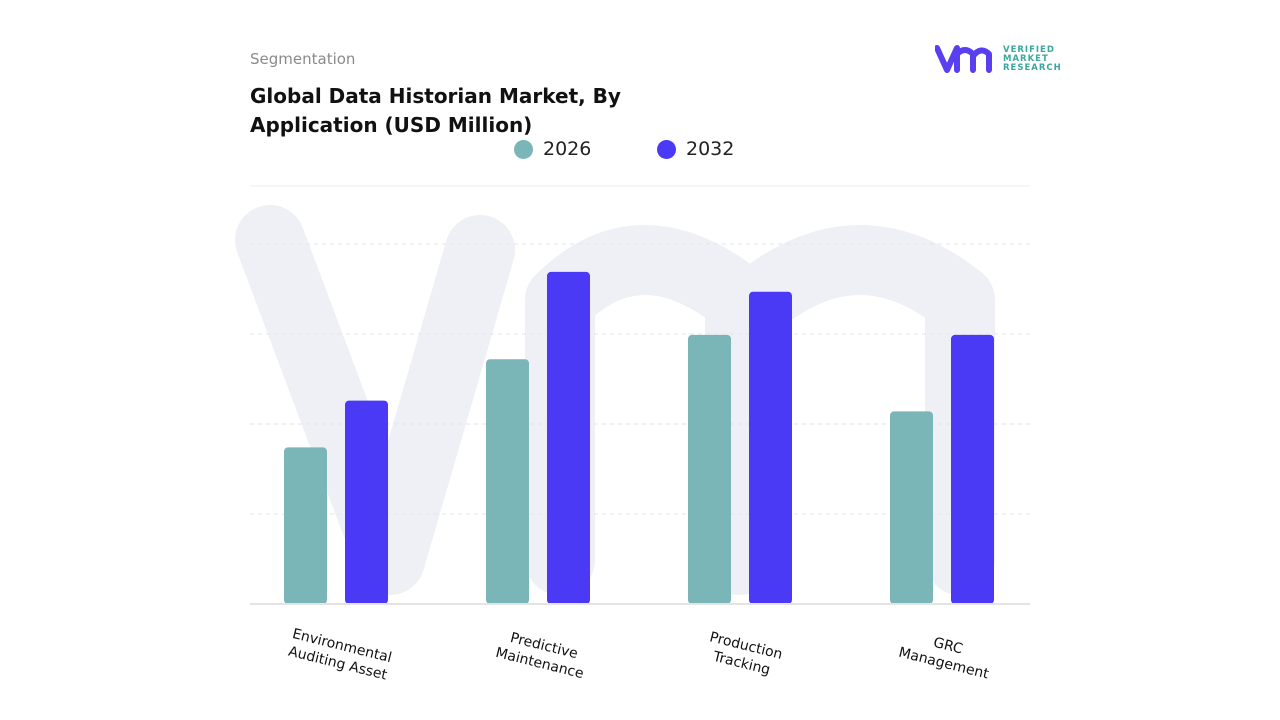  What do you see at coordinates (339, 655) in the screenshot?
I see `x-tick-label: EnvironmentalAuditing Asset` at bounding box center [339, 655].